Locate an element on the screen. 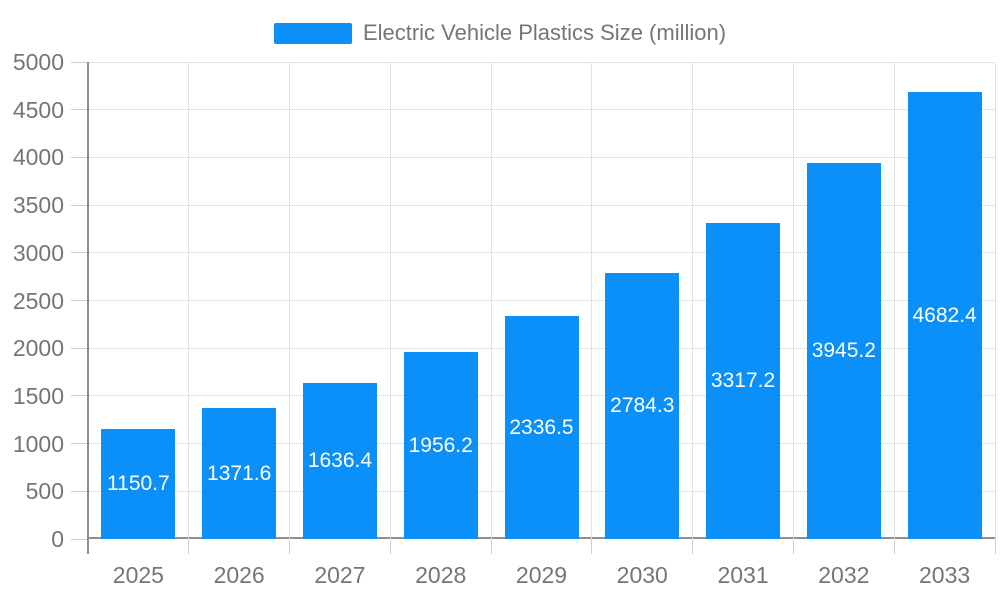  bar-value-label: 1371.6 is located at coordinates (239, 473).